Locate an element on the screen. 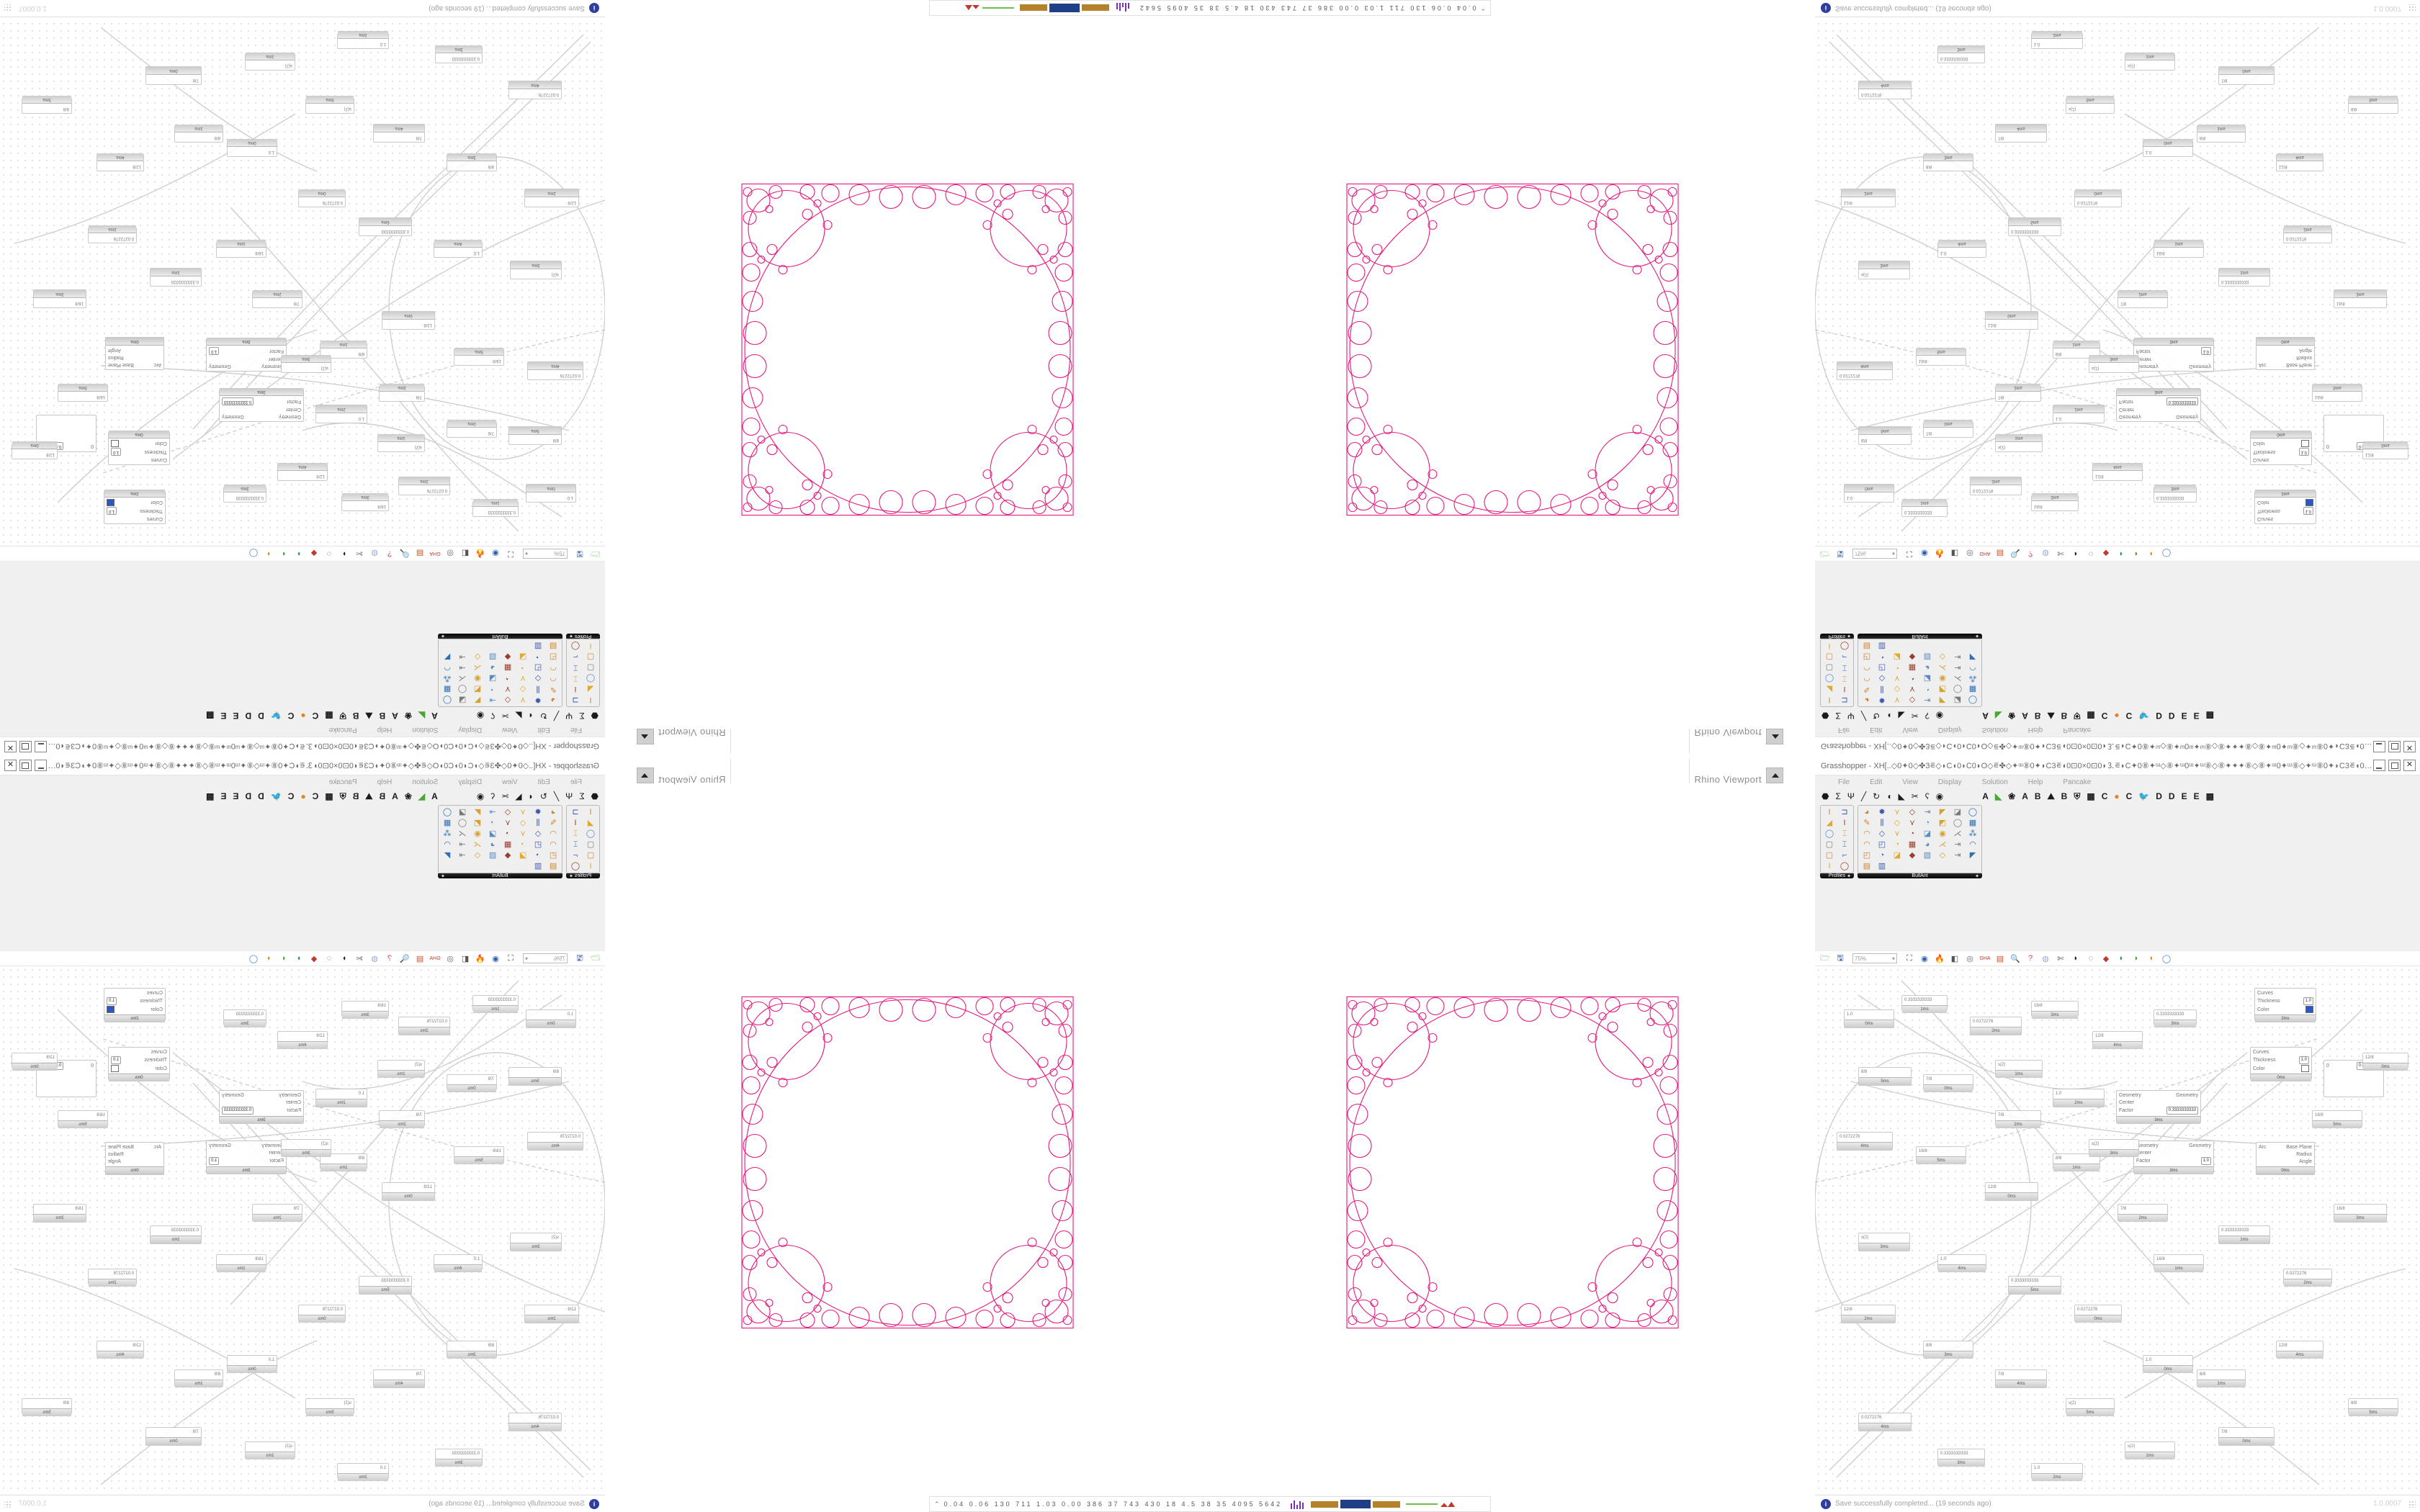 This screenshot has width=2420, height=1512. eye-icon: ◉ is located at coordinates (481, 796).